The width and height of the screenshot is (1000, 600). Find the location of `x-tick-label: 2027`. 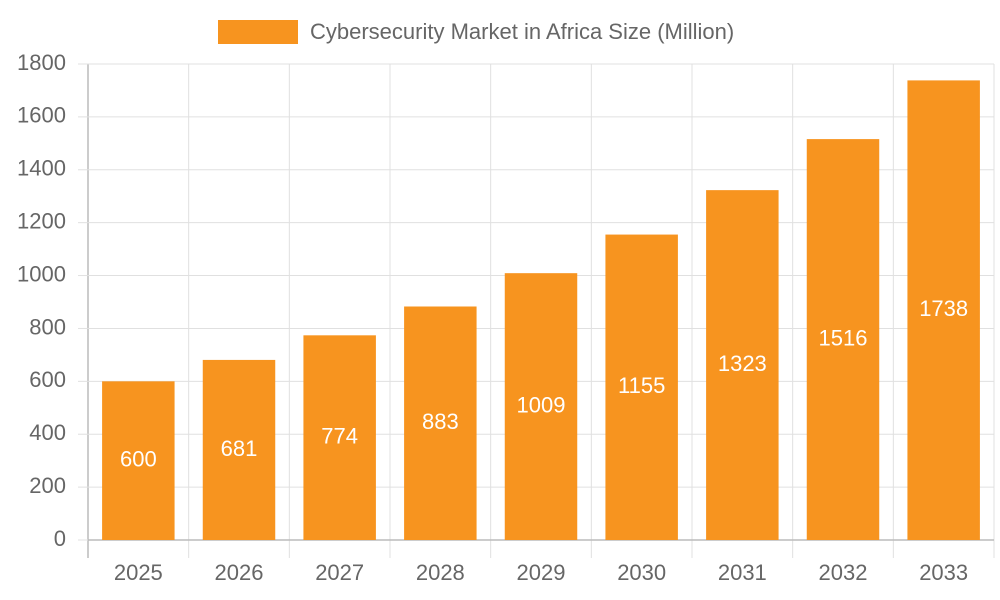

x-tick-label: 2027 is located at coordinates (339, 572).